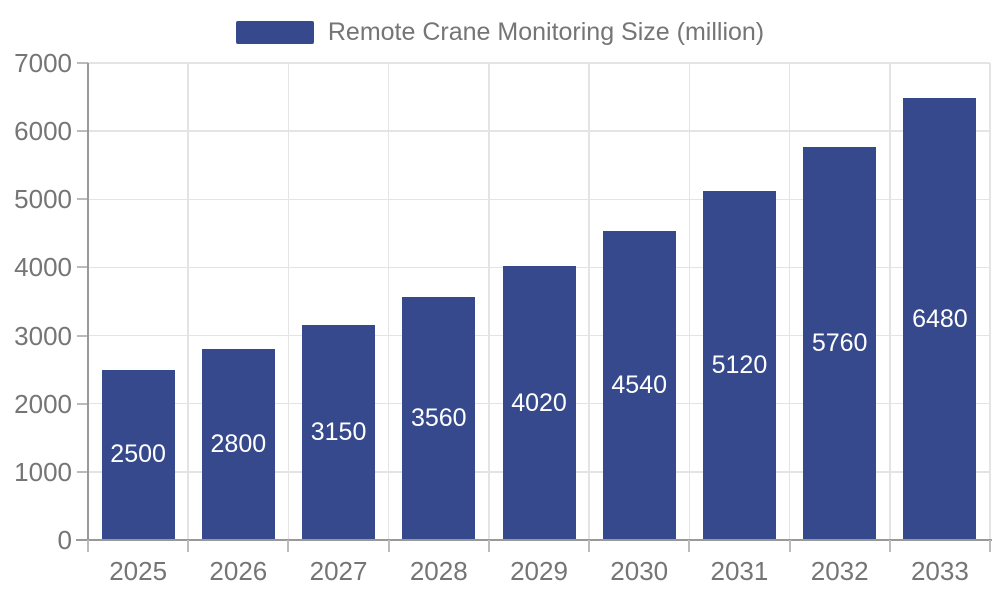  What do you see at coordinates (338, 571) in the screenshot?
I see `x-tick-label: 2027` at bounding box center [338, 571].